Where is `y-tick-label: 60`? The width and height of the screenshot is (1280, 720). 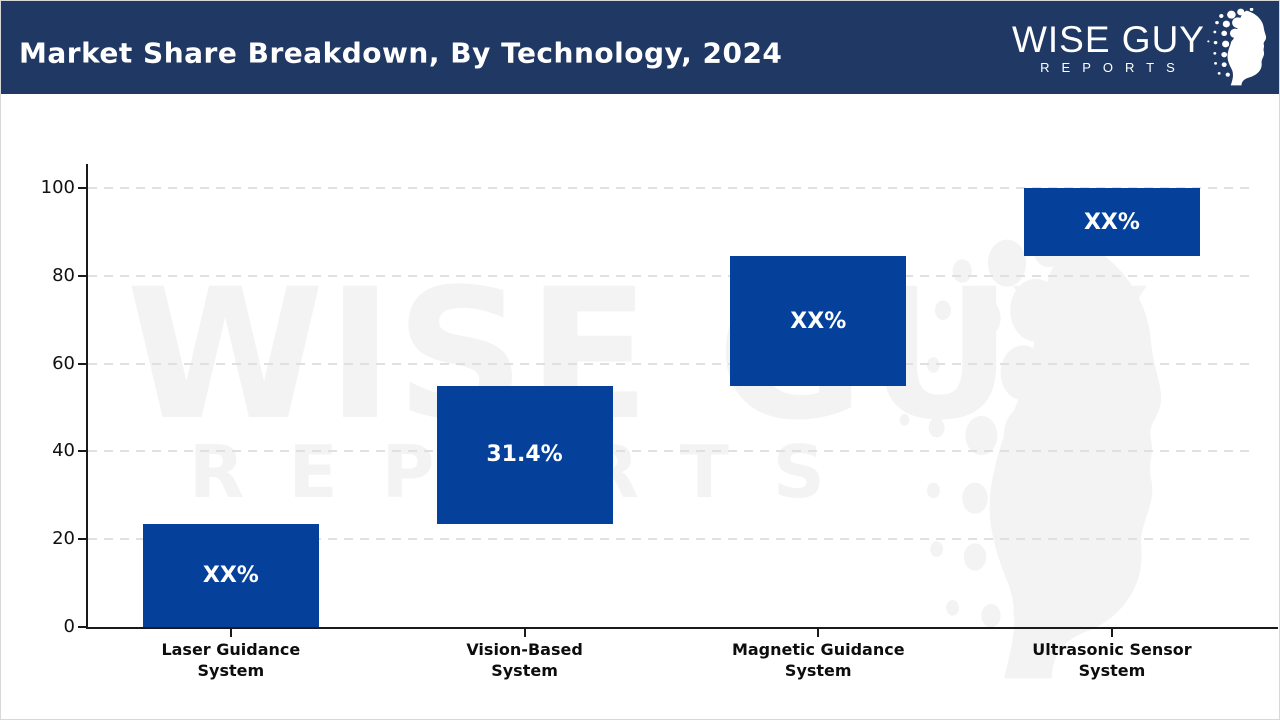 y-tick-label: 60 is located at coordinates (63, 363).